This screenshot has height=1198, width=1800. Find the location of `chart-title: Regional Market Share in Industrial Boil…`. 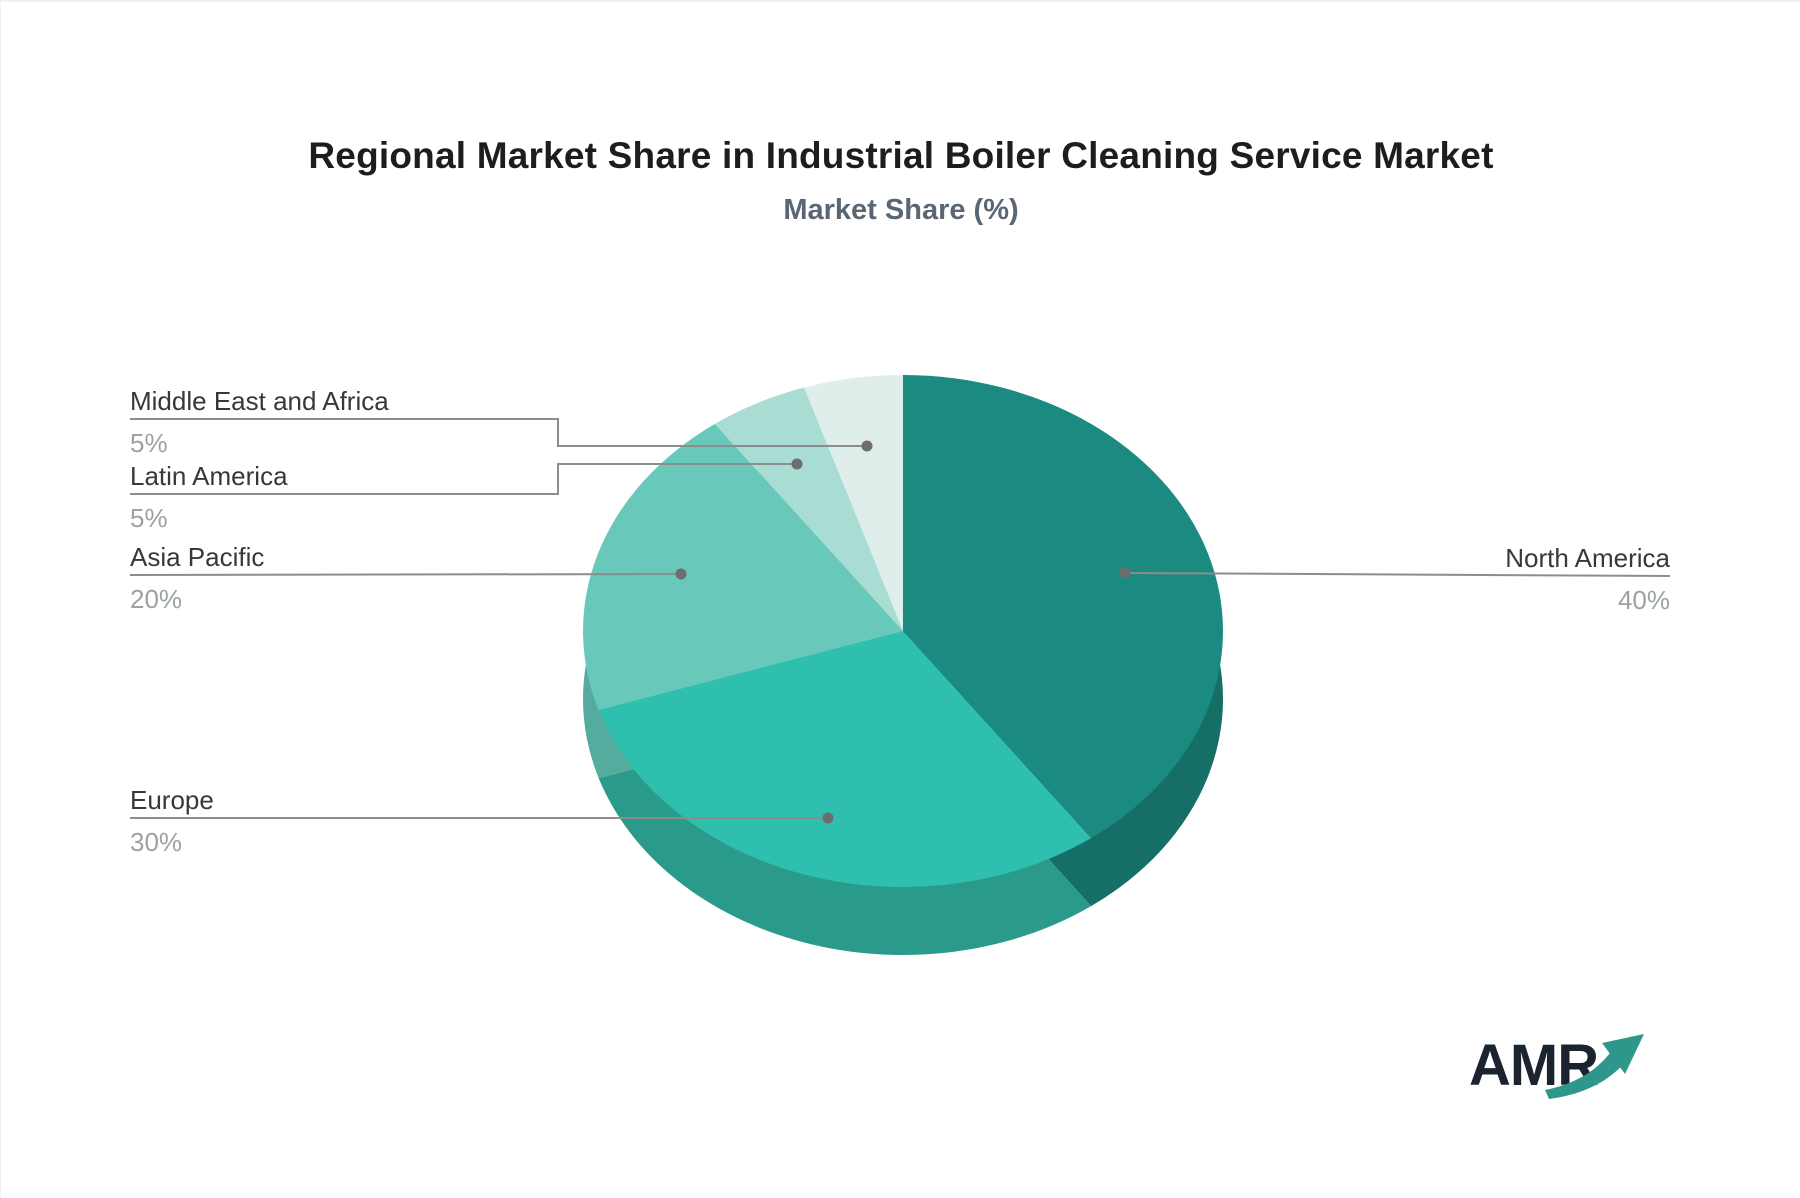

chart-title: Regional Market Share in Industrial Boil… is located at coordinates (901, 155).